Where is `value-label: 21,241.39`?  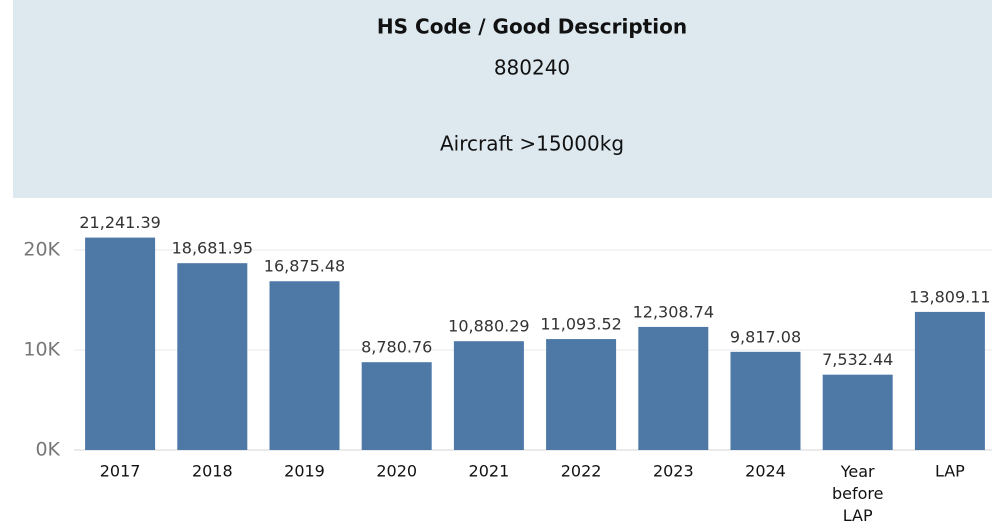 value-label: 21,241.39 is located at coordinates (119, 222).